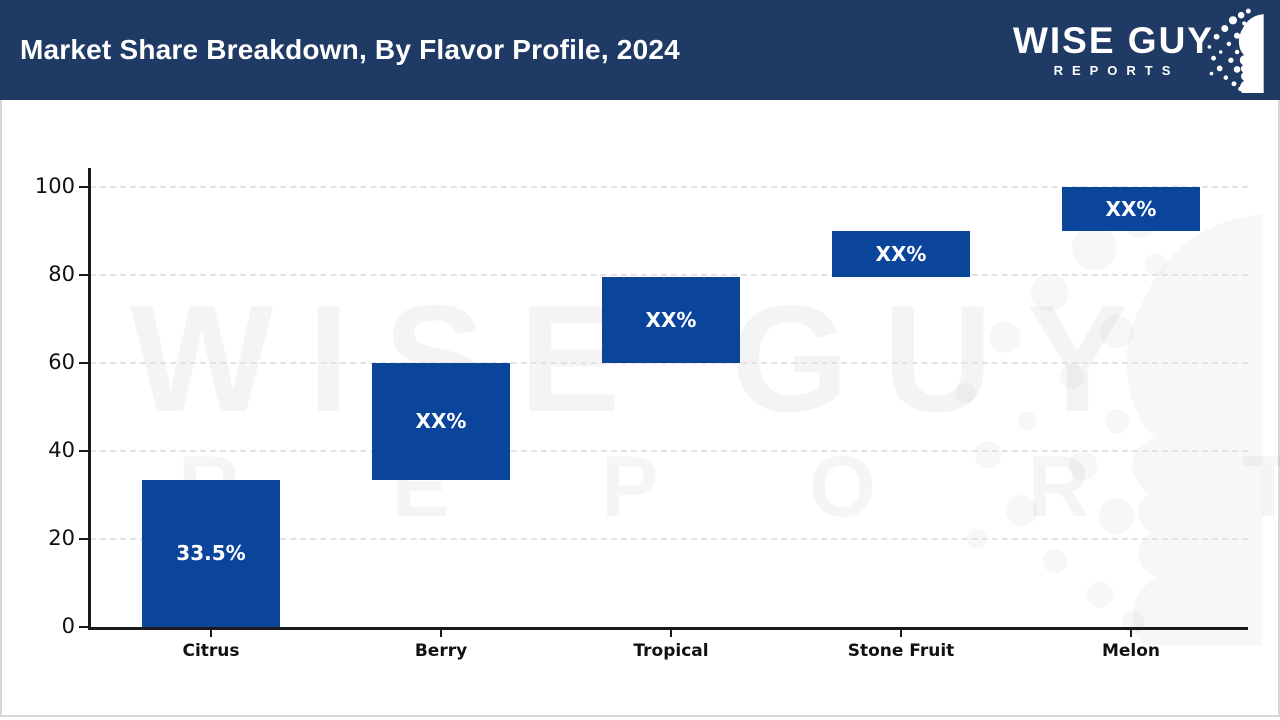 The height and width of the screenshot is (720, 1280). I want to click on y-label-40: 40, so click(61, 450).